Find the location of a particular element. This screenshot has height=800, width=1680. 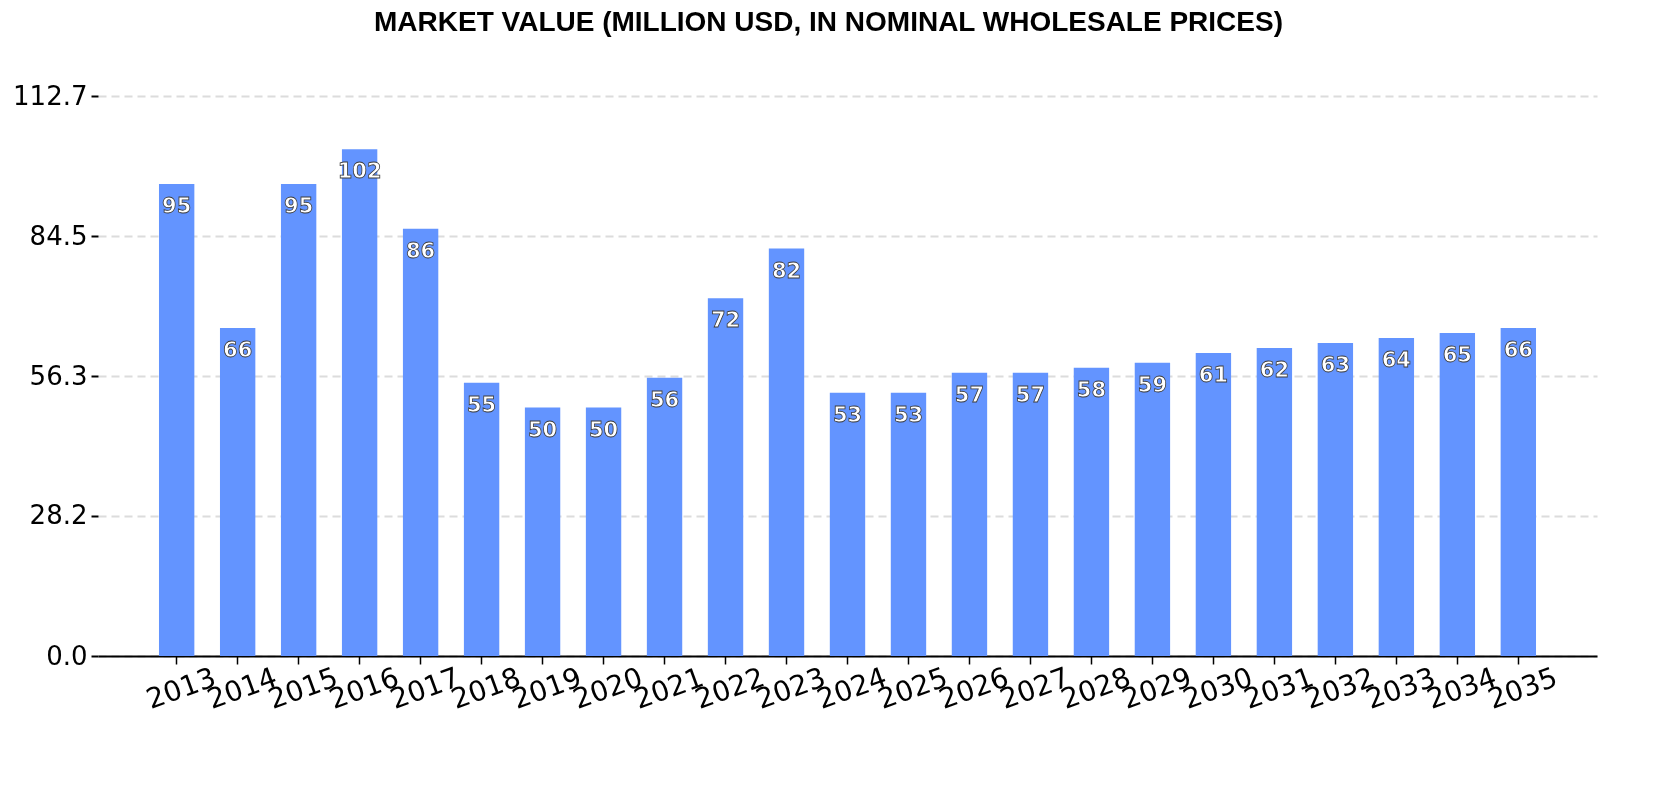

data-label: 82 is located at coordinates (786, 270).